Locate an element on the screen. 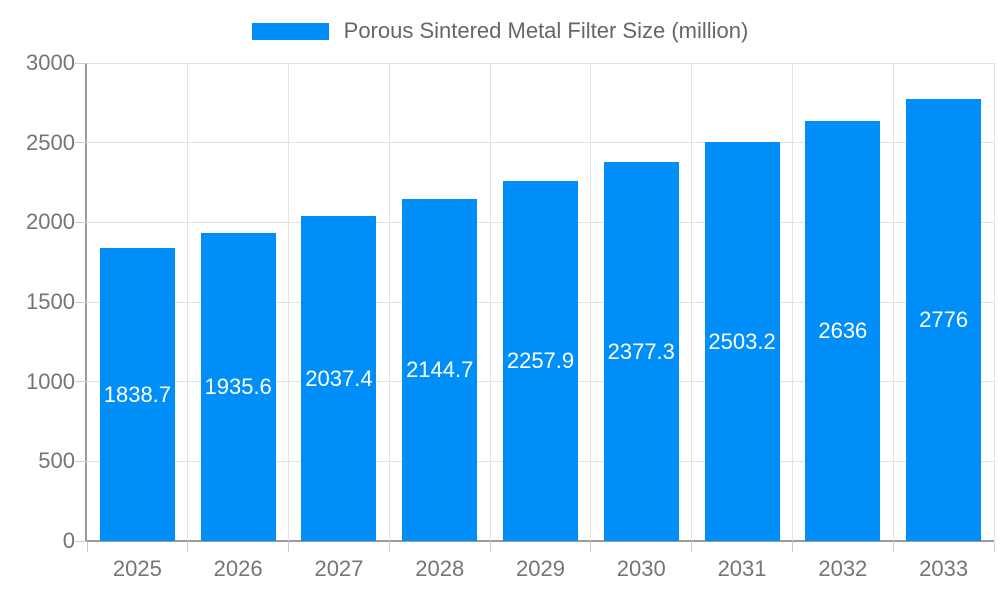  bar-value-label: 2257.9 is located at coordinates (540, 361).